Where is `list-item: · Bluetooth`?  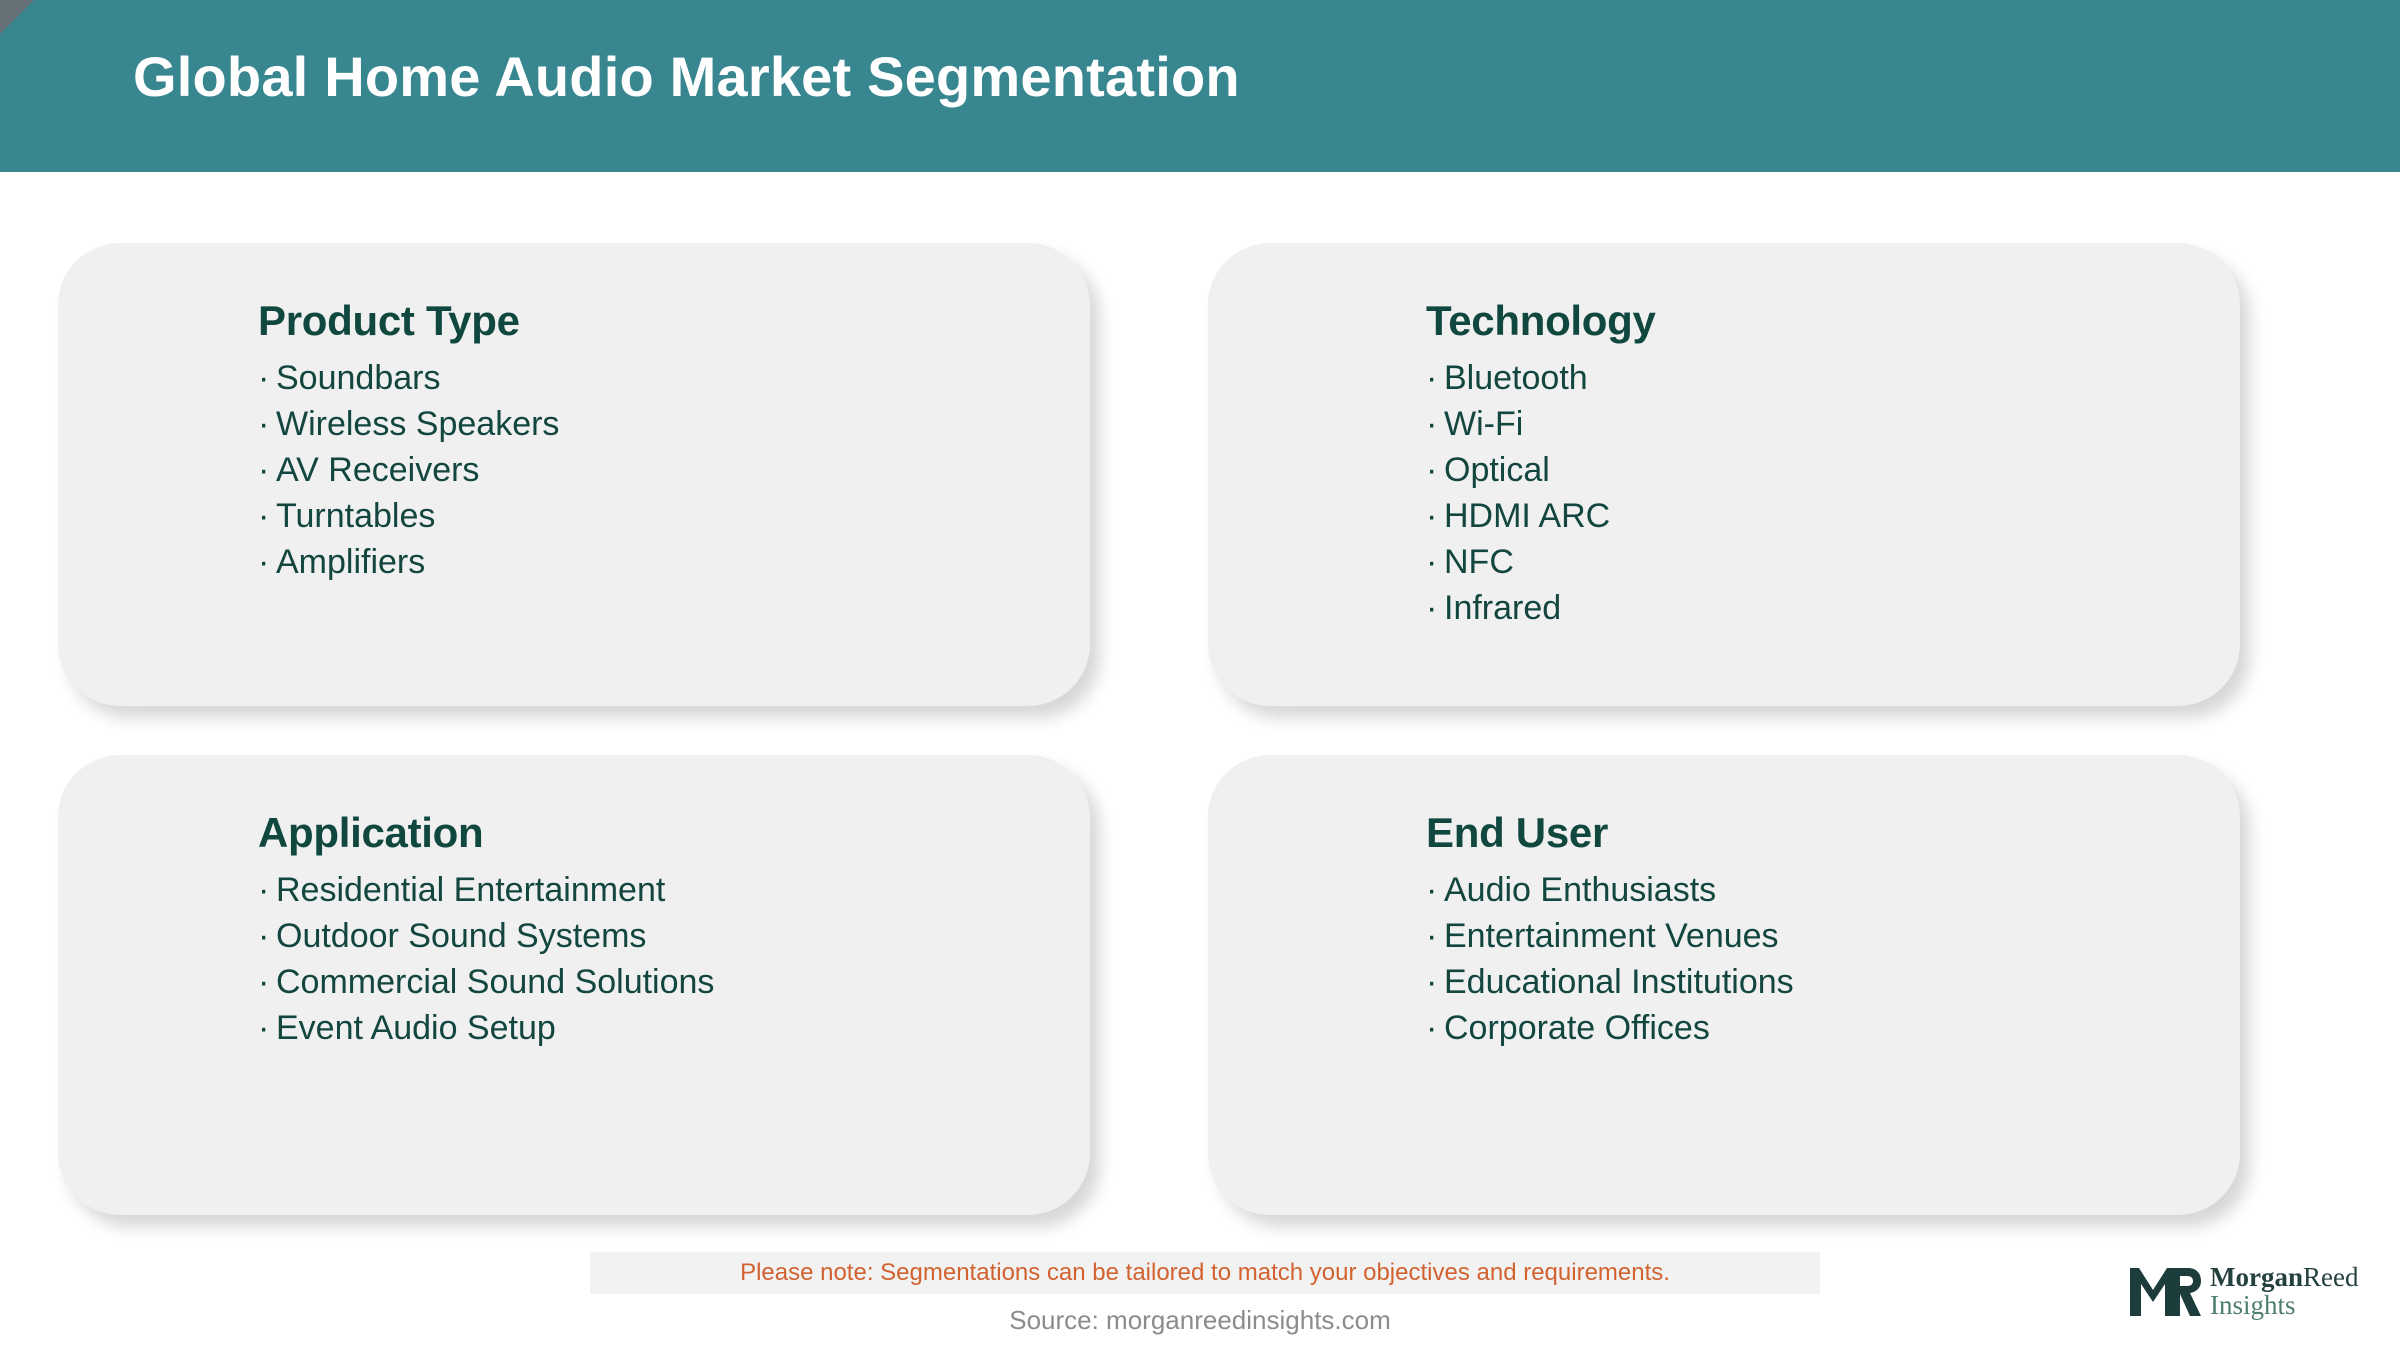
list-item: · Bluetooth is located at coordinates (1813, 378).